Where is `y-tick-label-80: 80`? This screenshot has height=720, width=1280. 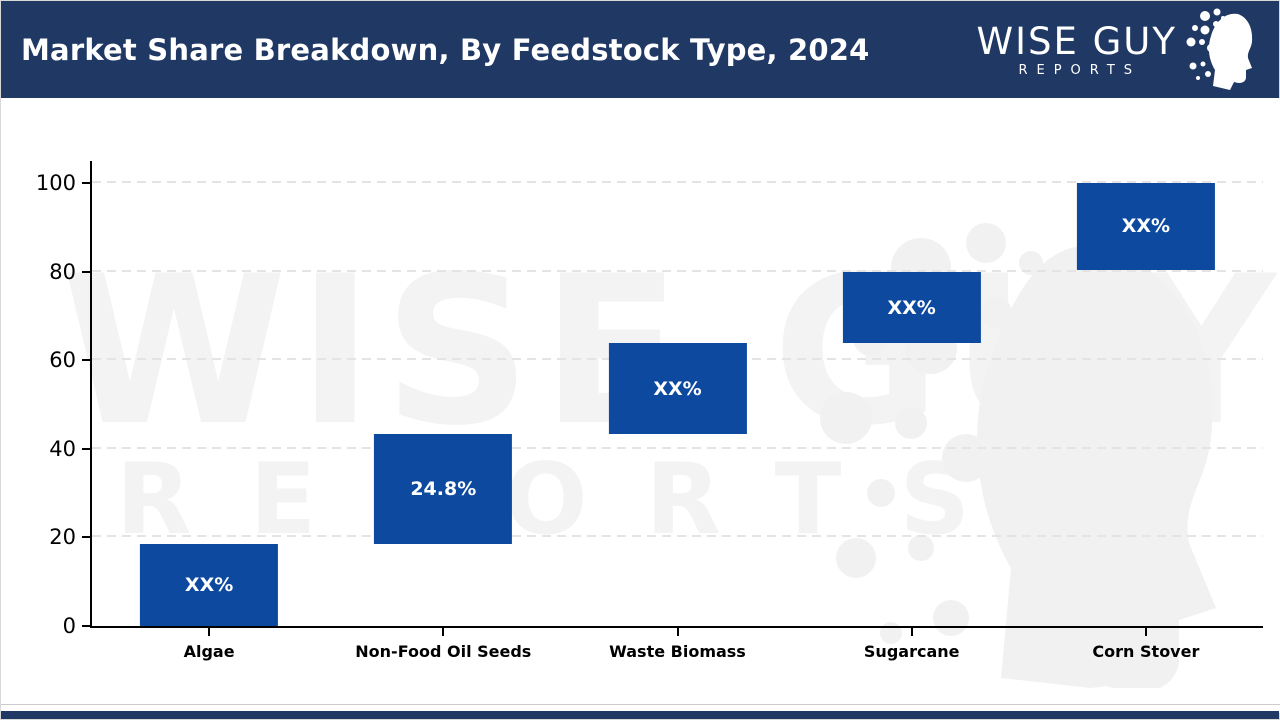
y-tick-label-80: 80 is located at coordinates (62, 271).